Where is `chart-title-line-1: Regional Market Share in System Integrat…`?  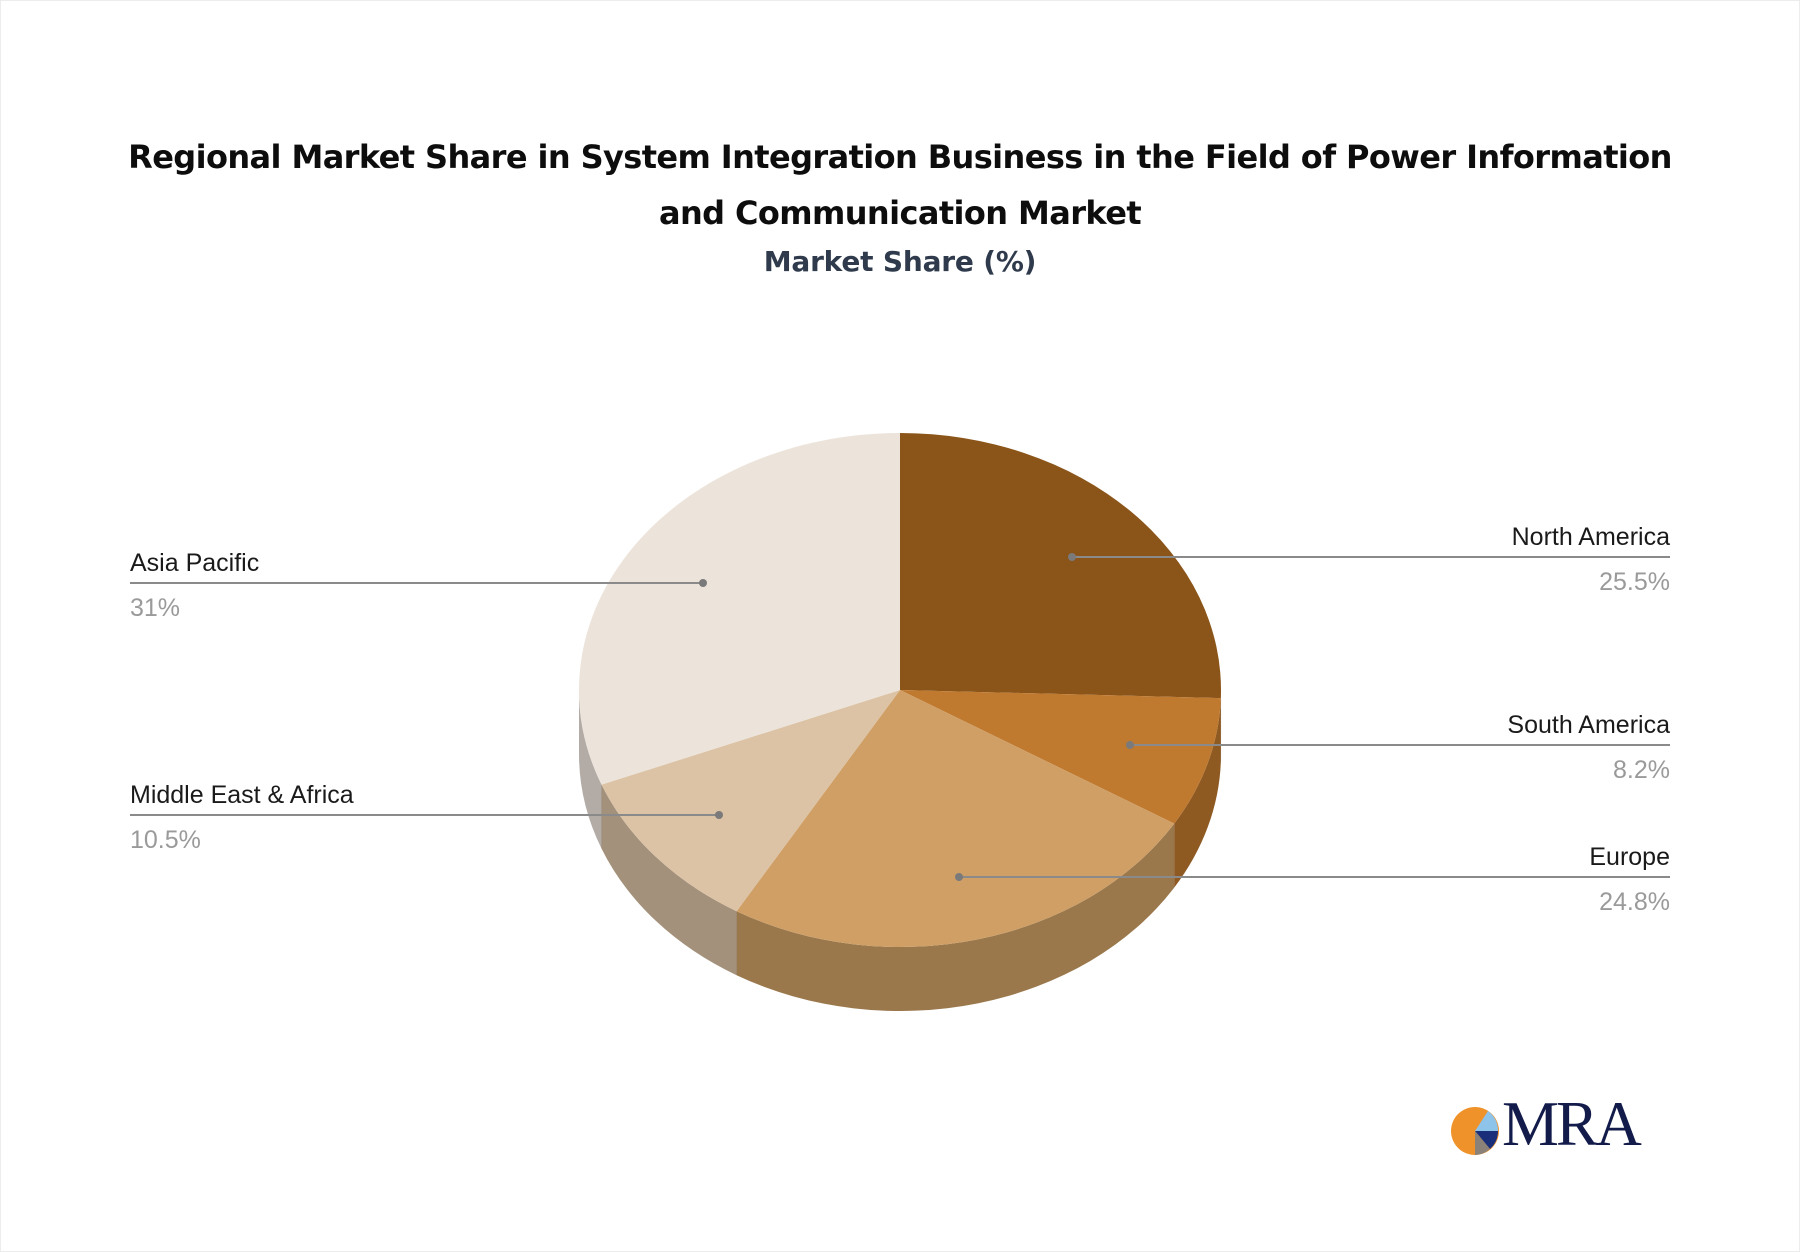 chart-title-line-1: Regional Market Share in System Integrat… is located at coordinates (900, 157).